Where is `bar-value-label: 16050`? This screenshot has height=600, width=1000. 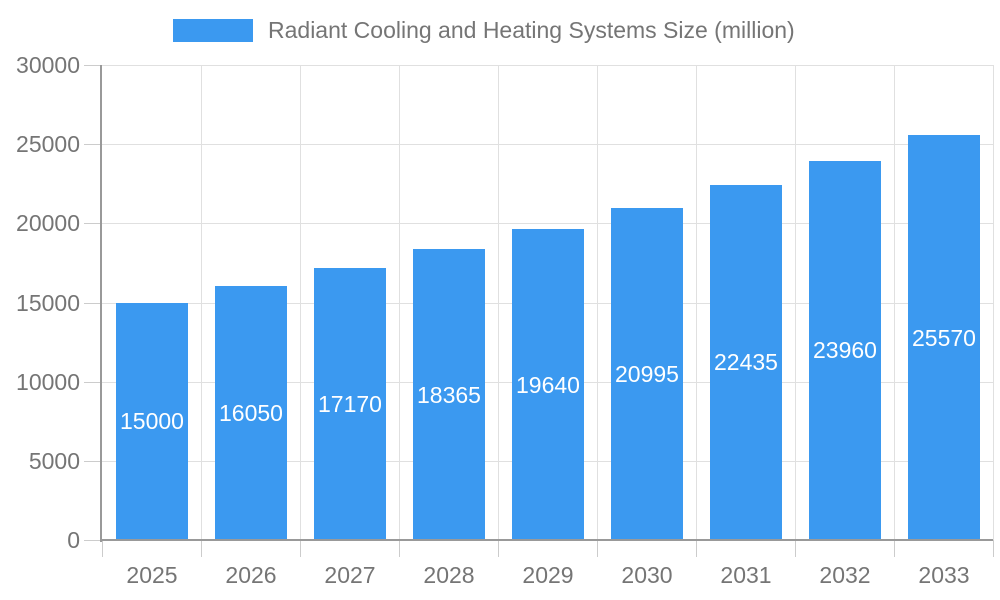
bar-value-label: 16050 is located at coordinates (251, 413).